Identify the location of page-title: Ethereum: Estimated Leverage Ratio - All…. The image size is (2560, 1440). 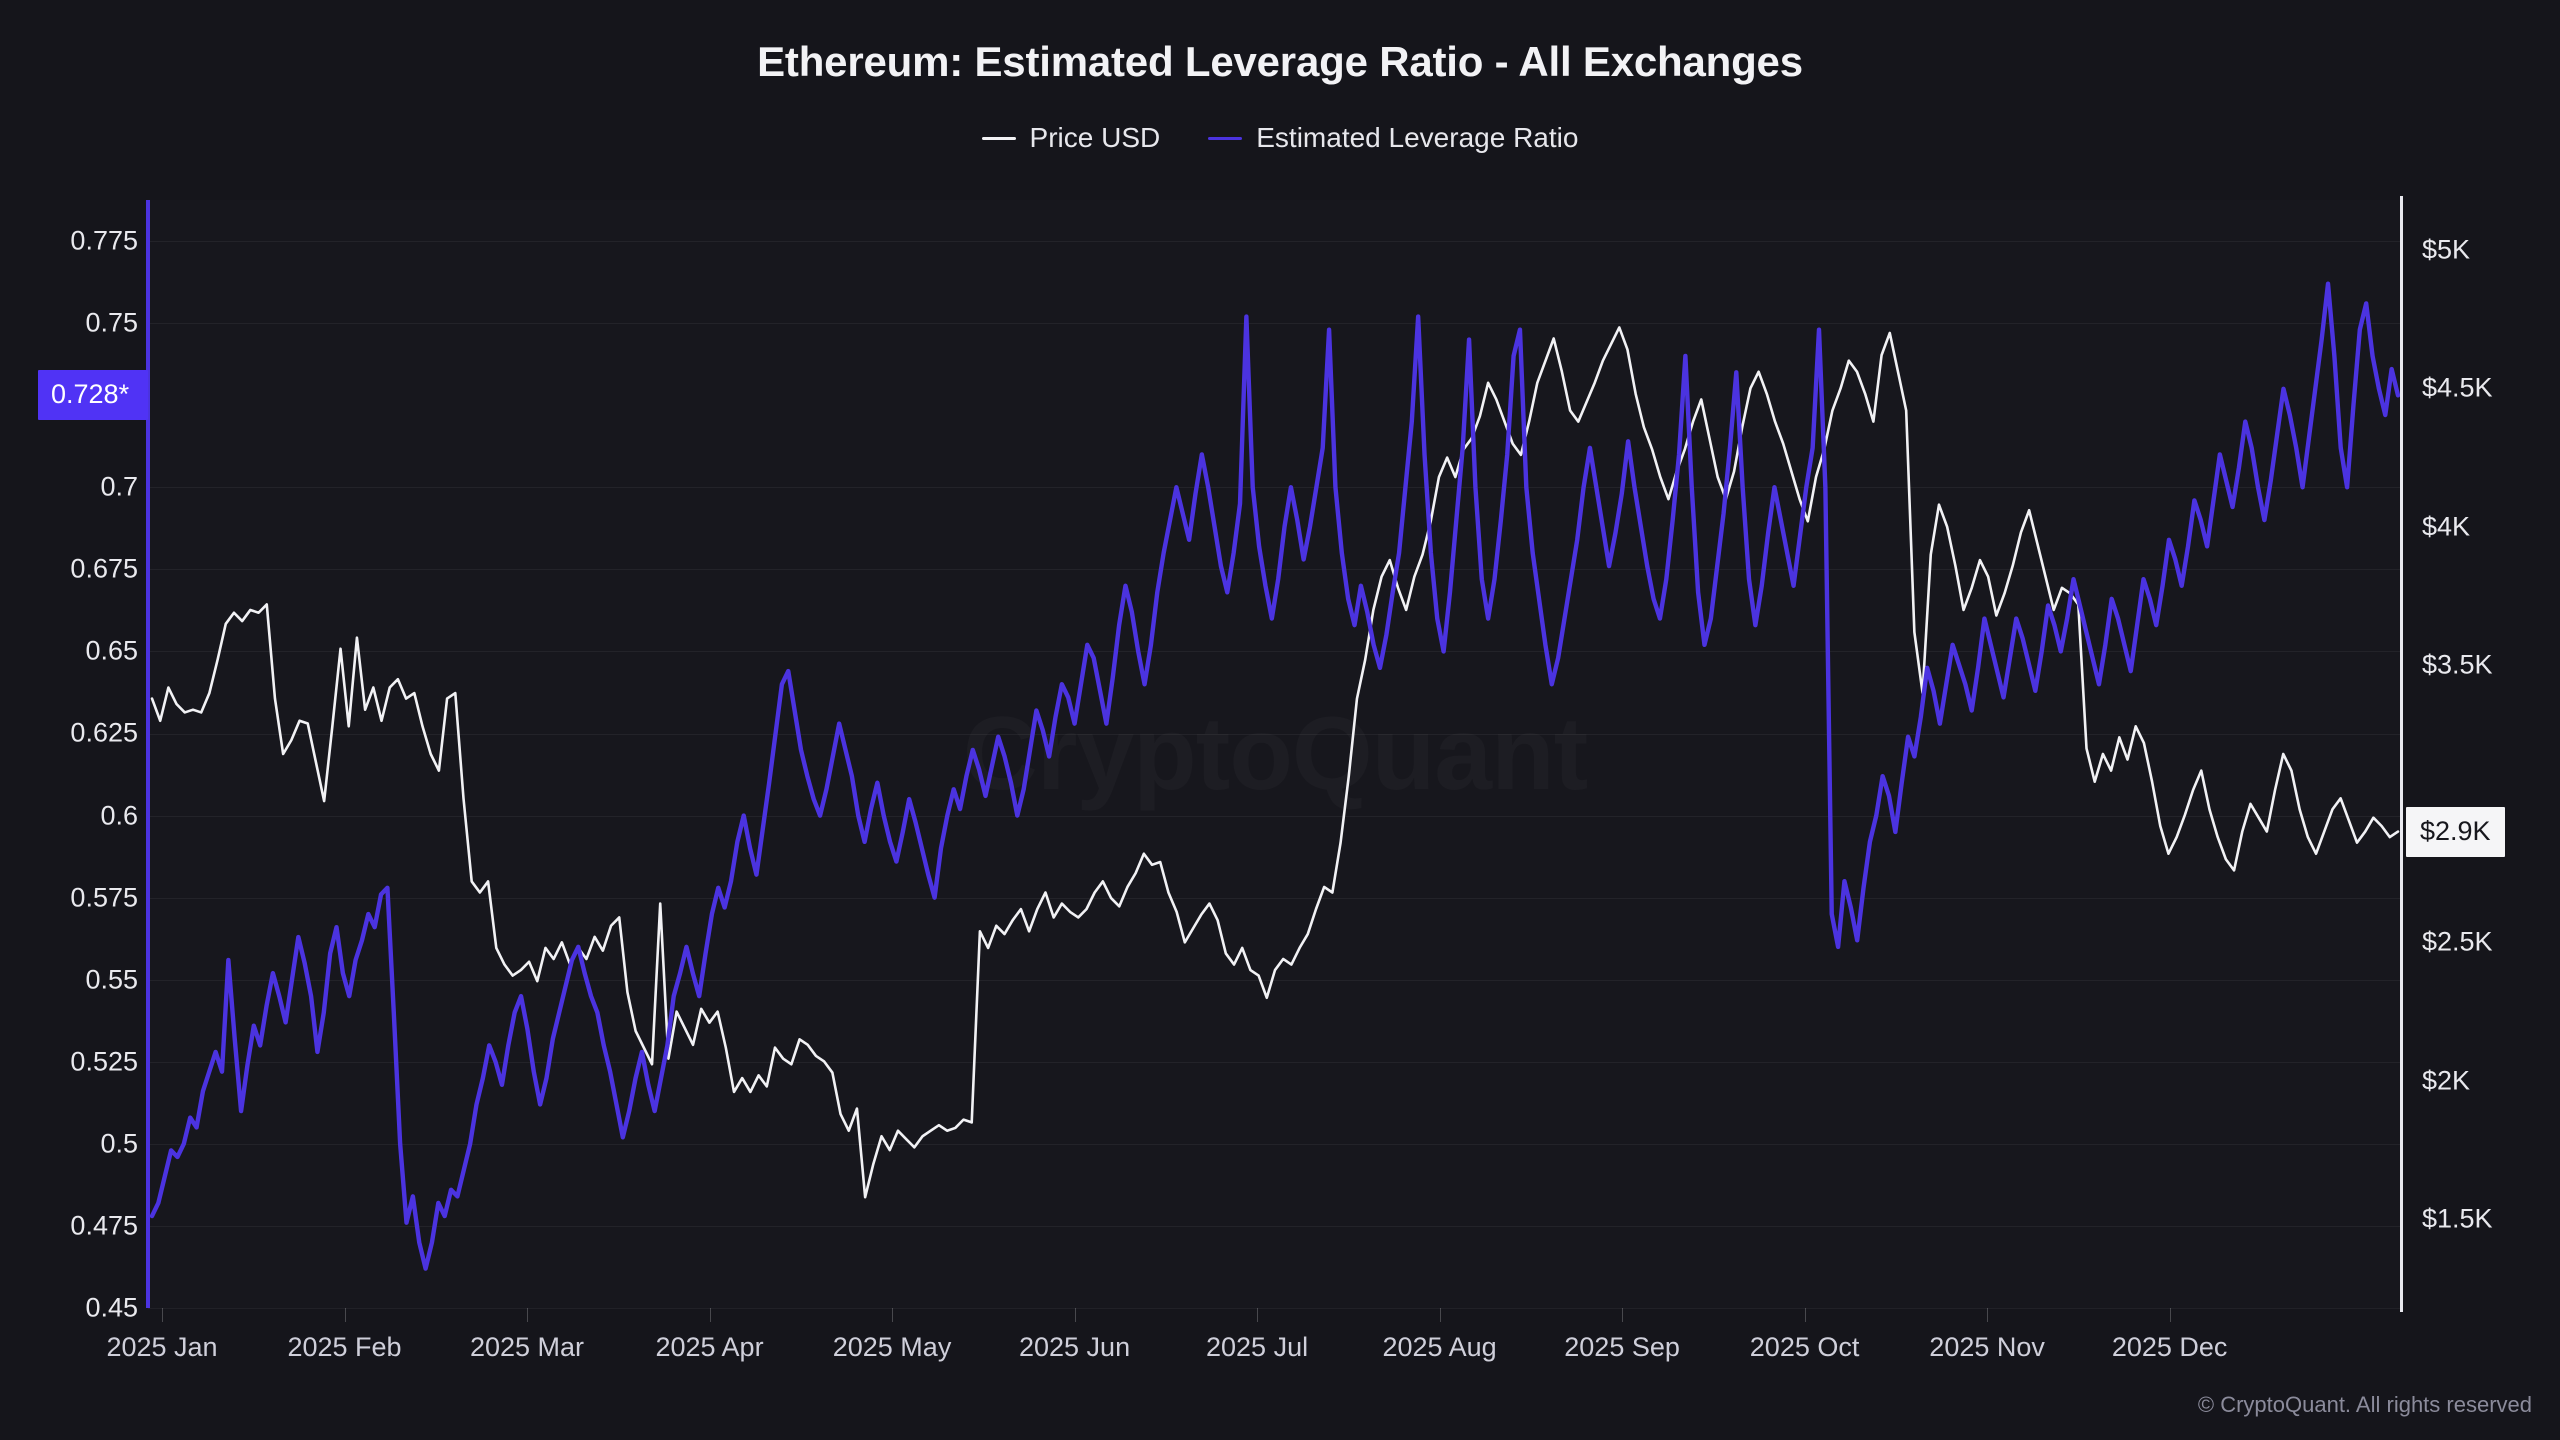
(1280, 61).